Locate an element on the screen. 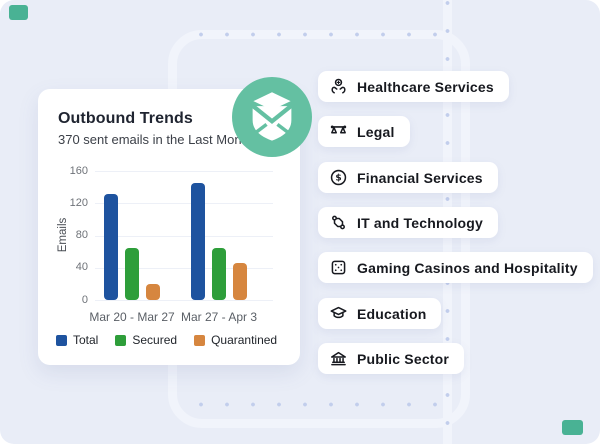 This screenshot has height=444, width=600. industry-pill-education: Education is located at coordinates (380, 313).